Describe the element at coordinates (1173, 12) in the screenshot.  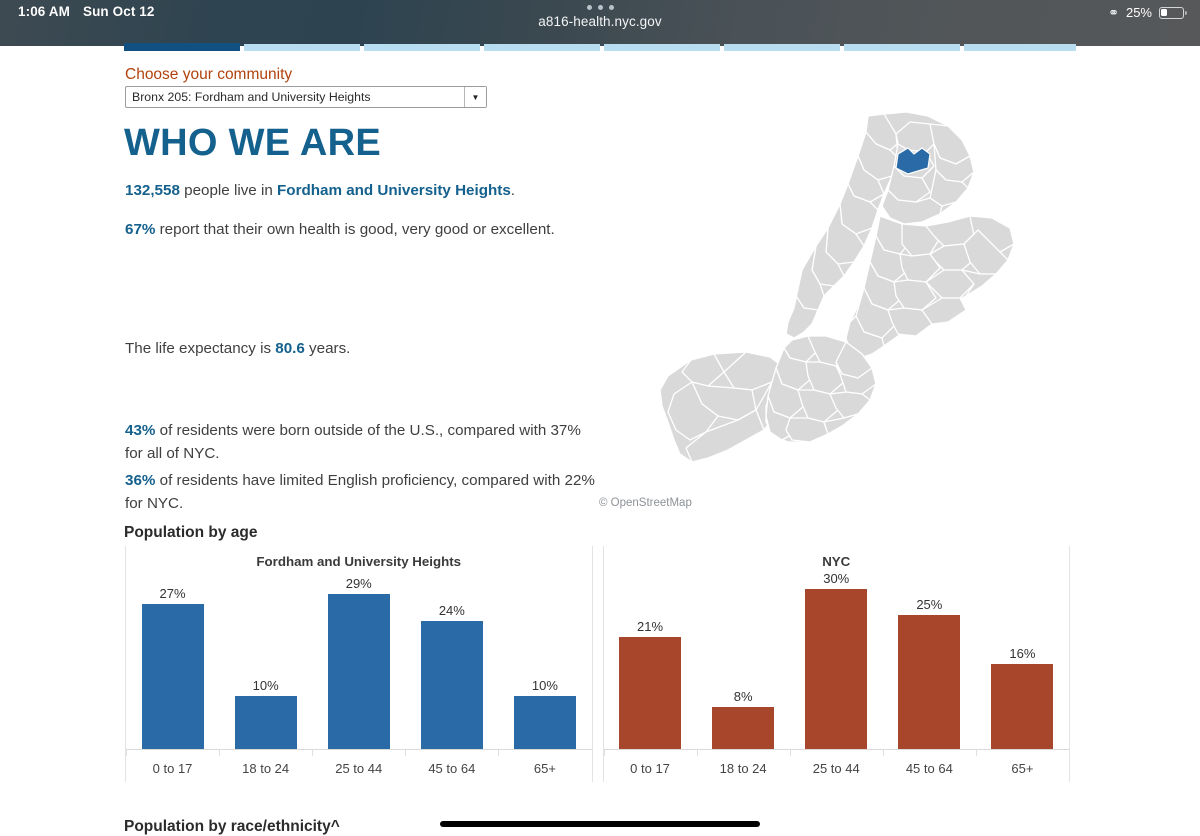
I see `battery-icon` at that location.